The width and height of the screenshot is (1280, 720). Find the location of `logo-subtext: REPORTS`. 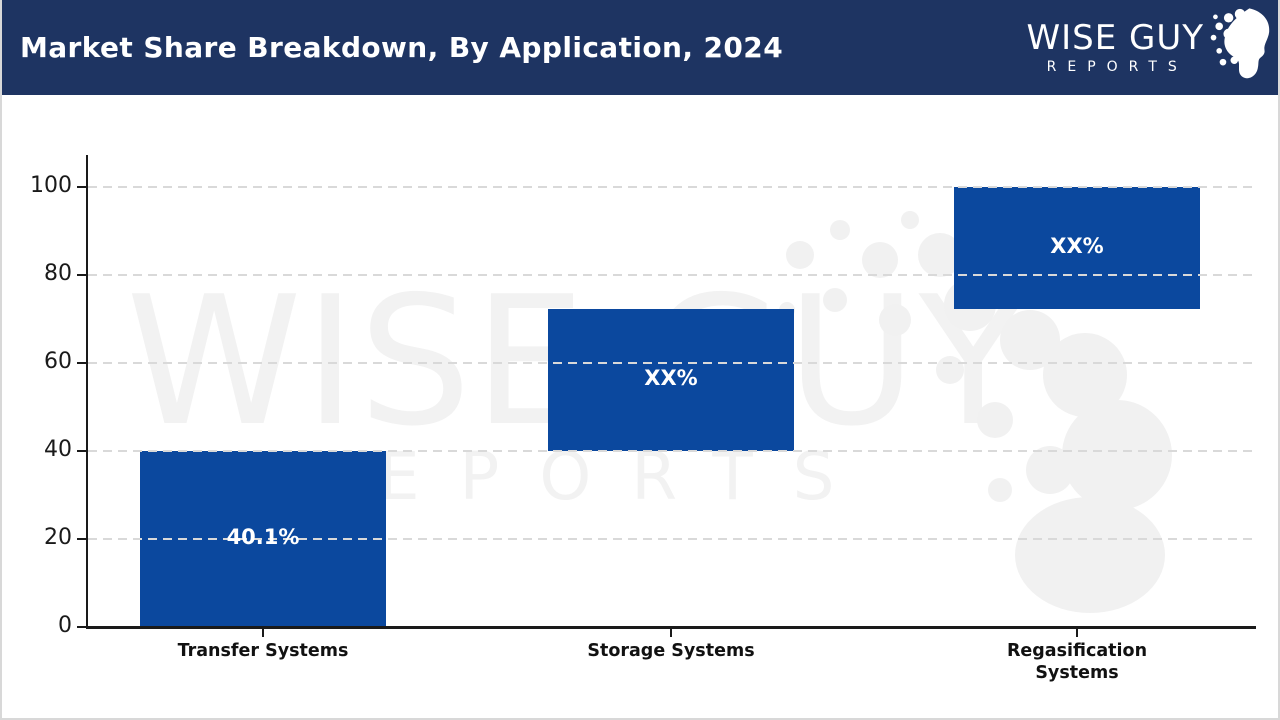

logo-subtext: REPORTS is located at coordinates (1117, 67).